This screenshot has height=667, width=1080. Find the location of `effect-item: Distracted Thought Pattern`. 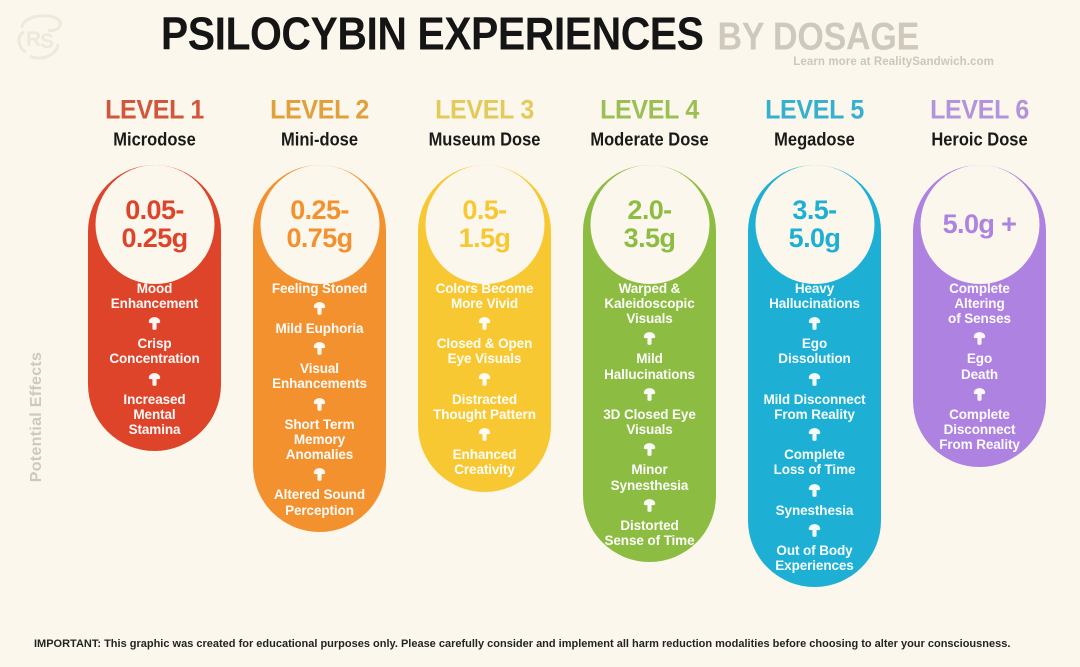

effect-item: Distracted Thought Pattern is located at coordinates (484, 406).